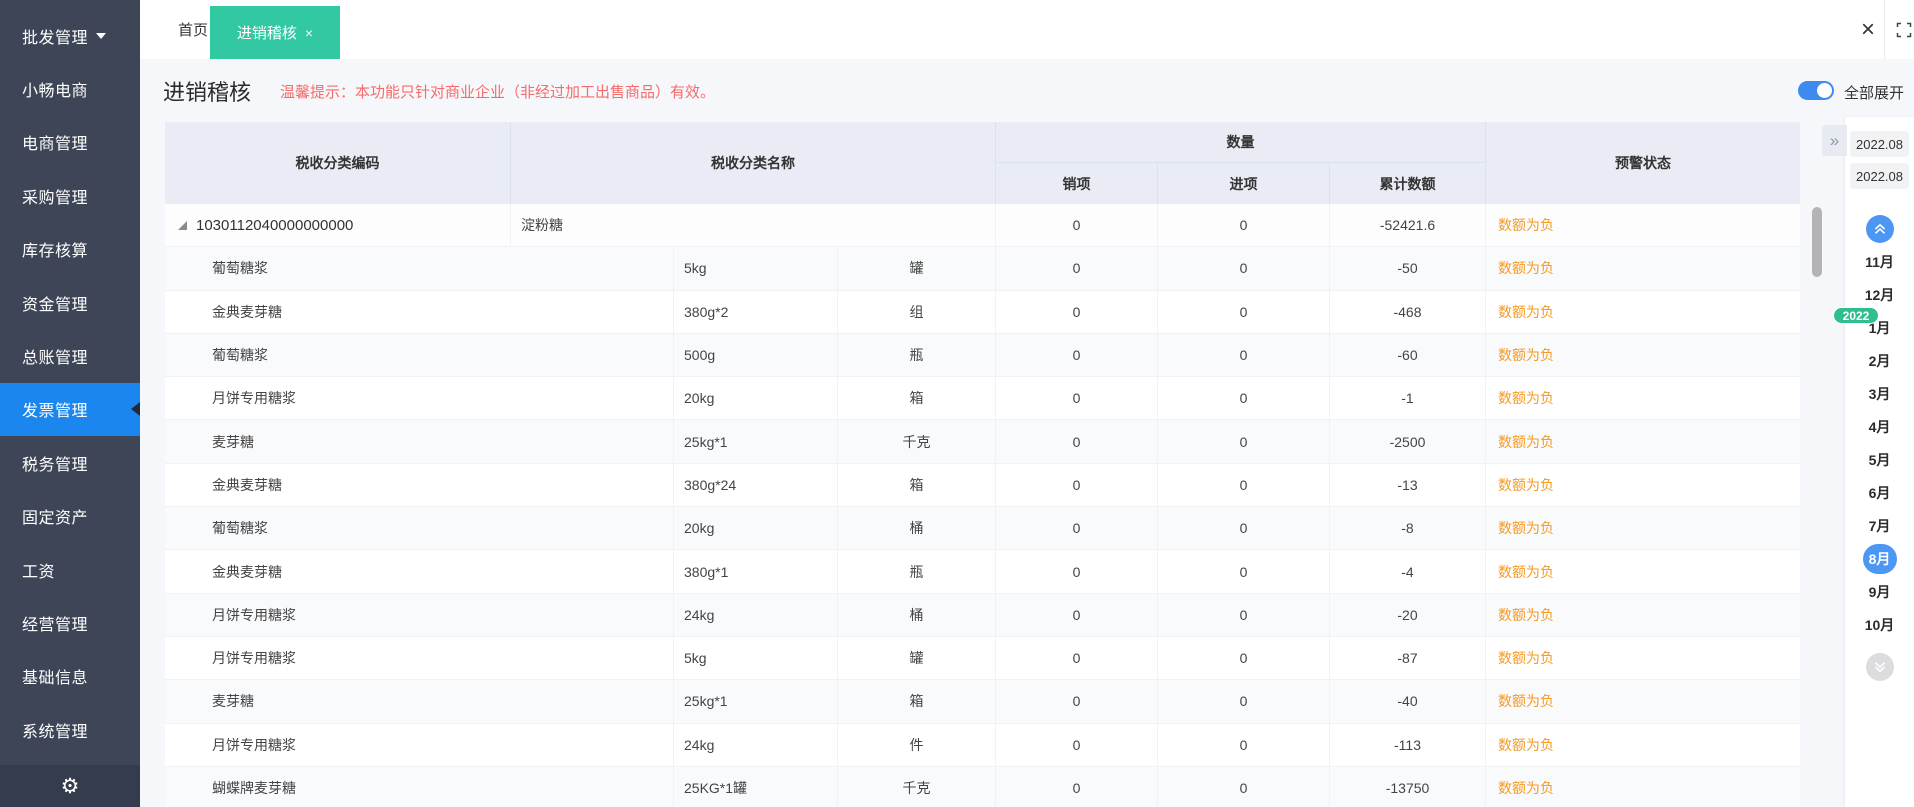 The width and height of the screenshot is (1914, 807). Describe the element at coordinates (1879, 459) in the screenshot. I see `month-item-5月: 5月` at that location.